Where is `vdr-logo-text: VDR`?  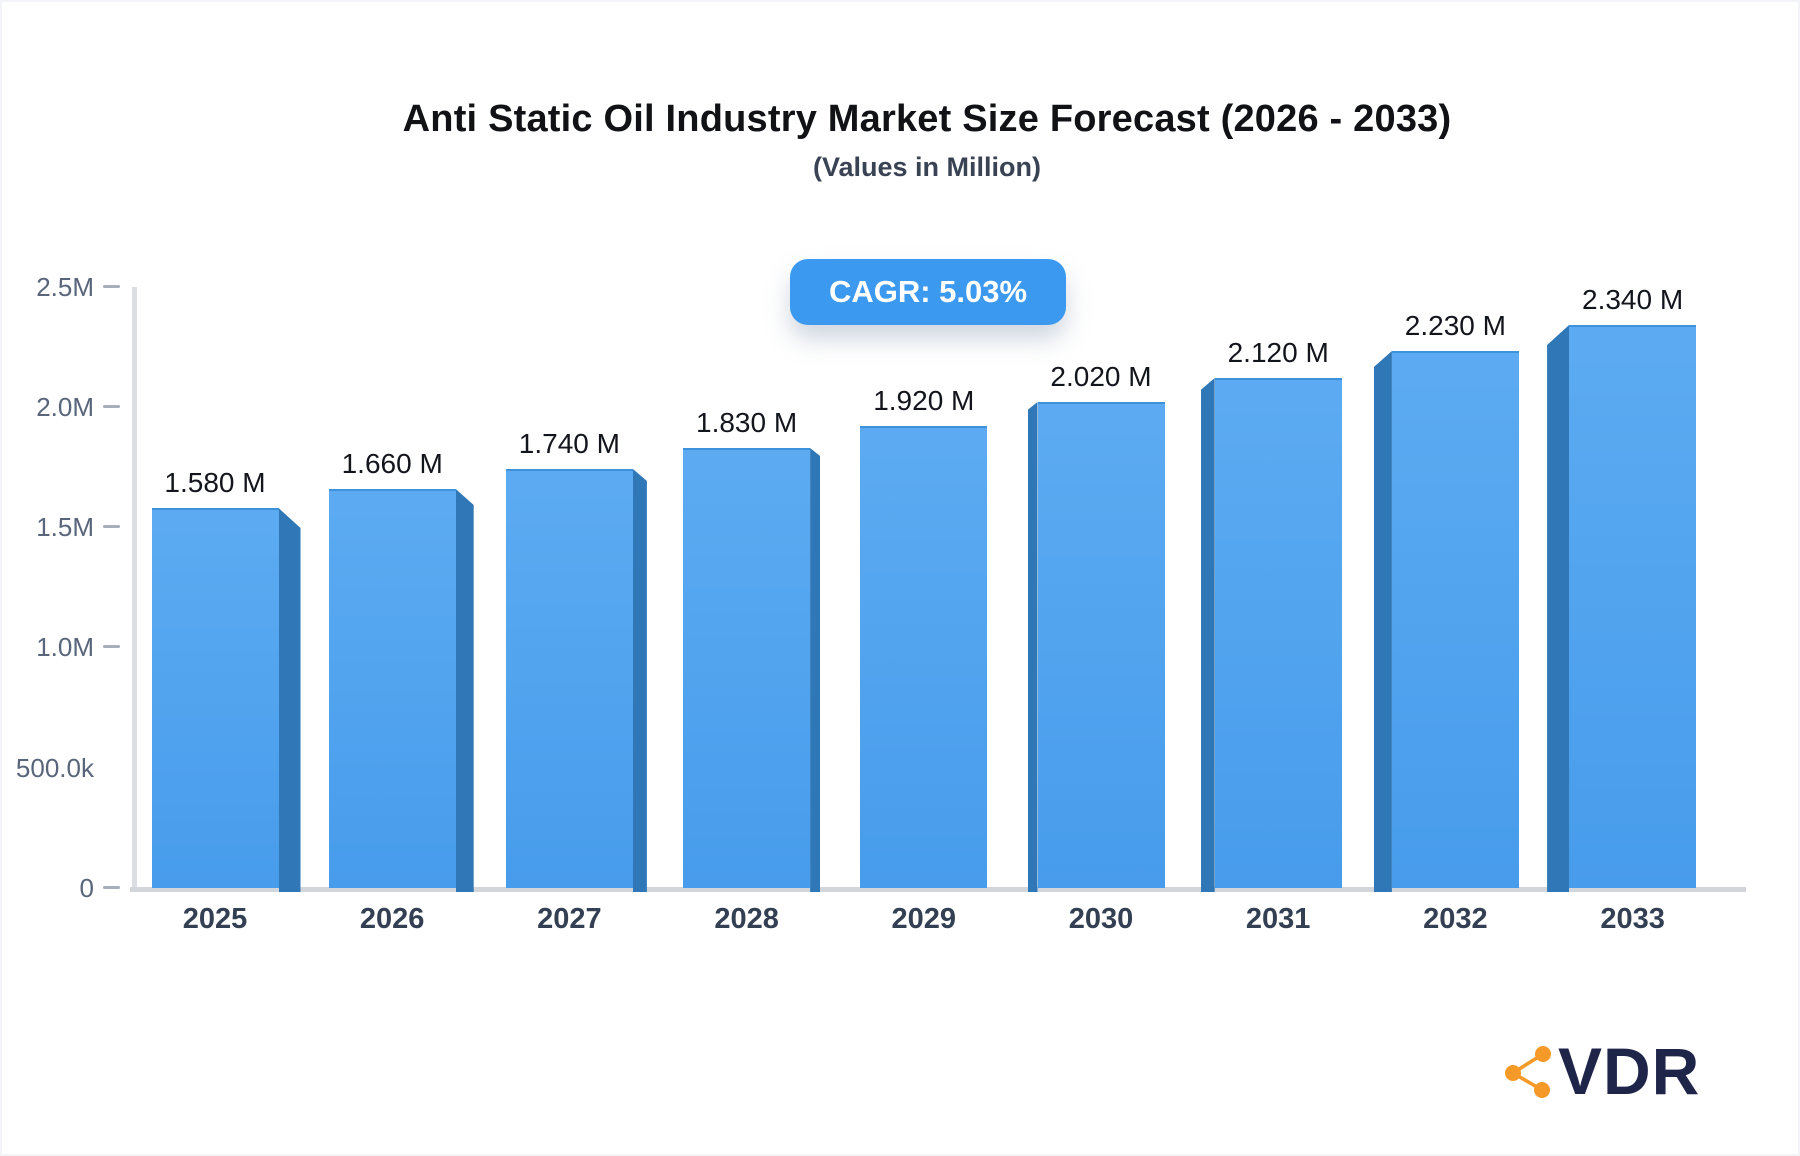 vdr-logo-text: VDR is located at coordinates (1629, 1071).